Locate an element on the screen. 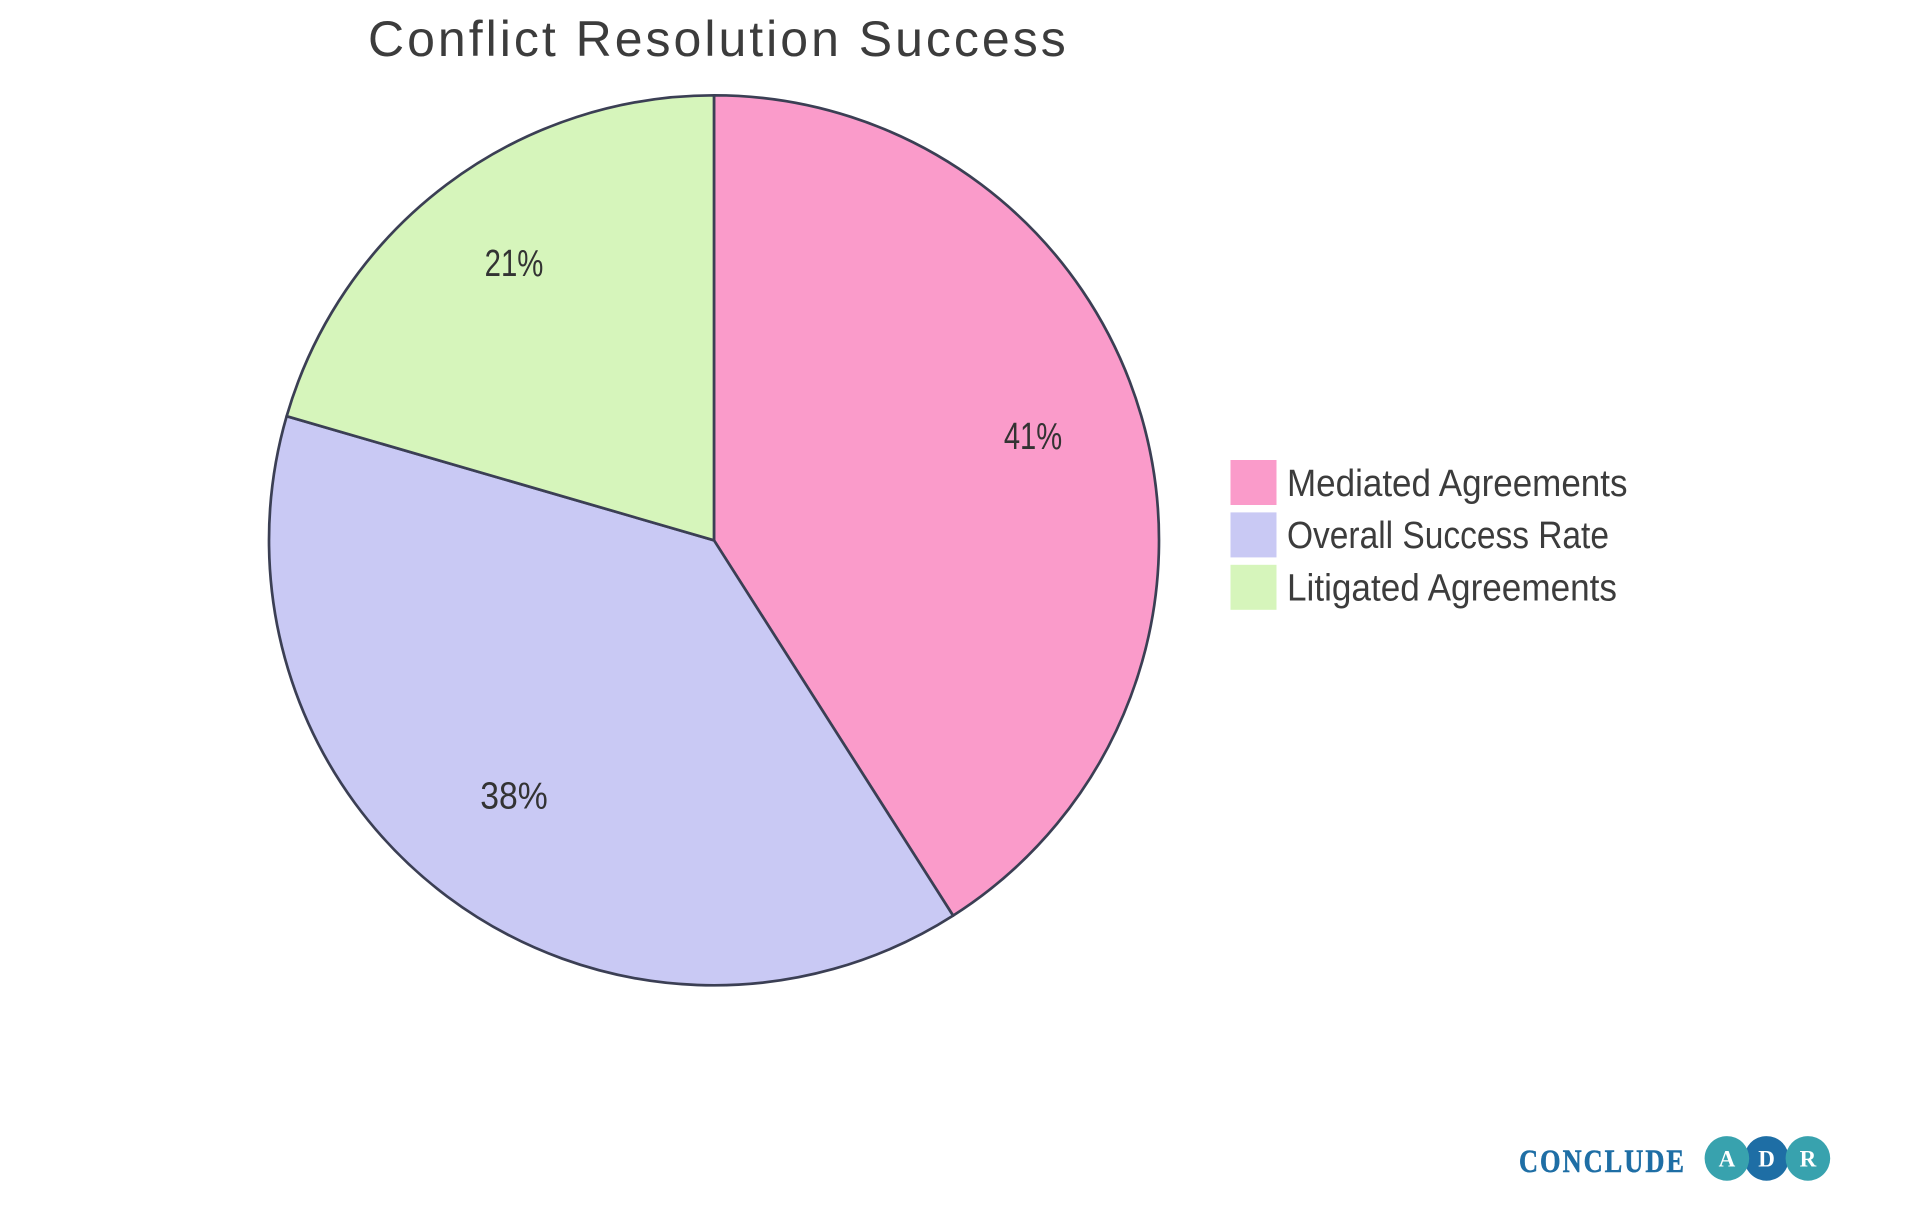  svg-text: A is located at coordinates (1727, 1158).